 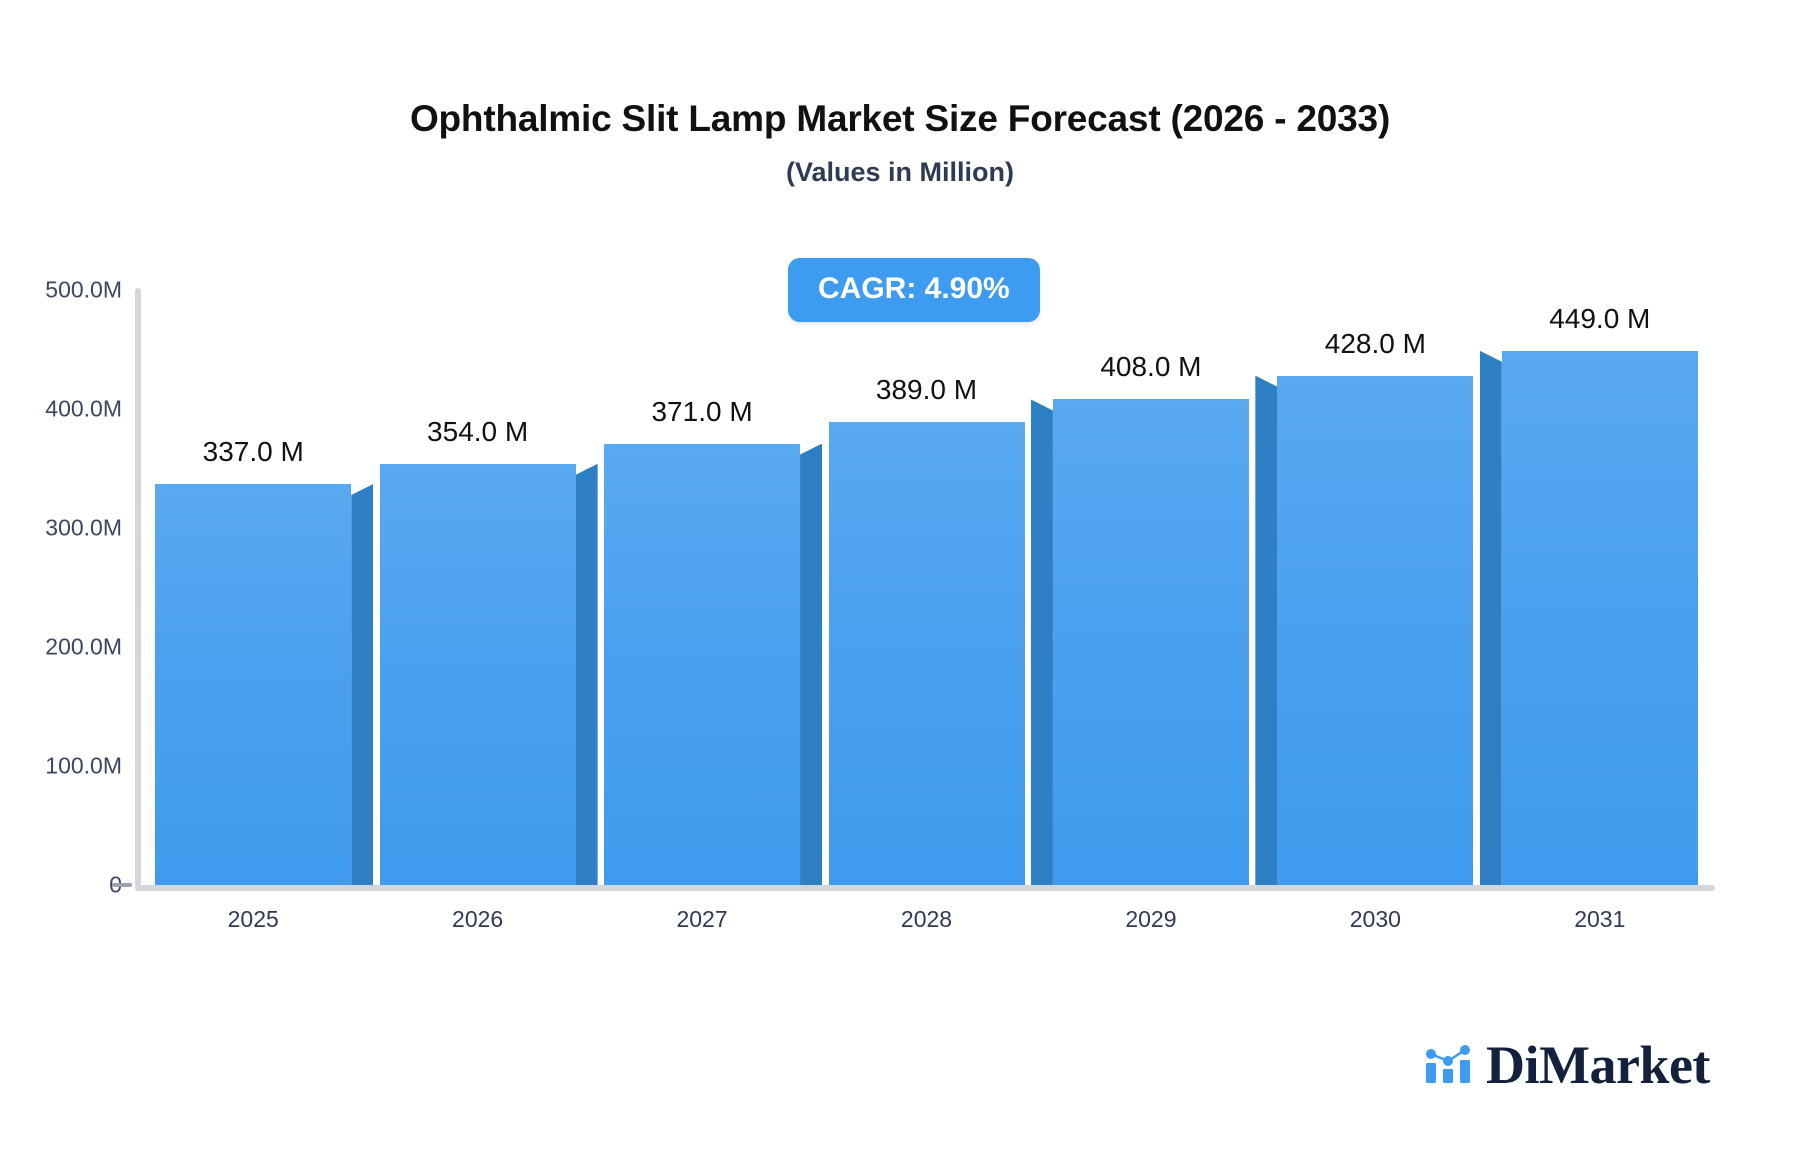 What do you see at coordinates (925, 888) in the screenshot?
I see `x-axis-line` at bounding box center [925, 888].